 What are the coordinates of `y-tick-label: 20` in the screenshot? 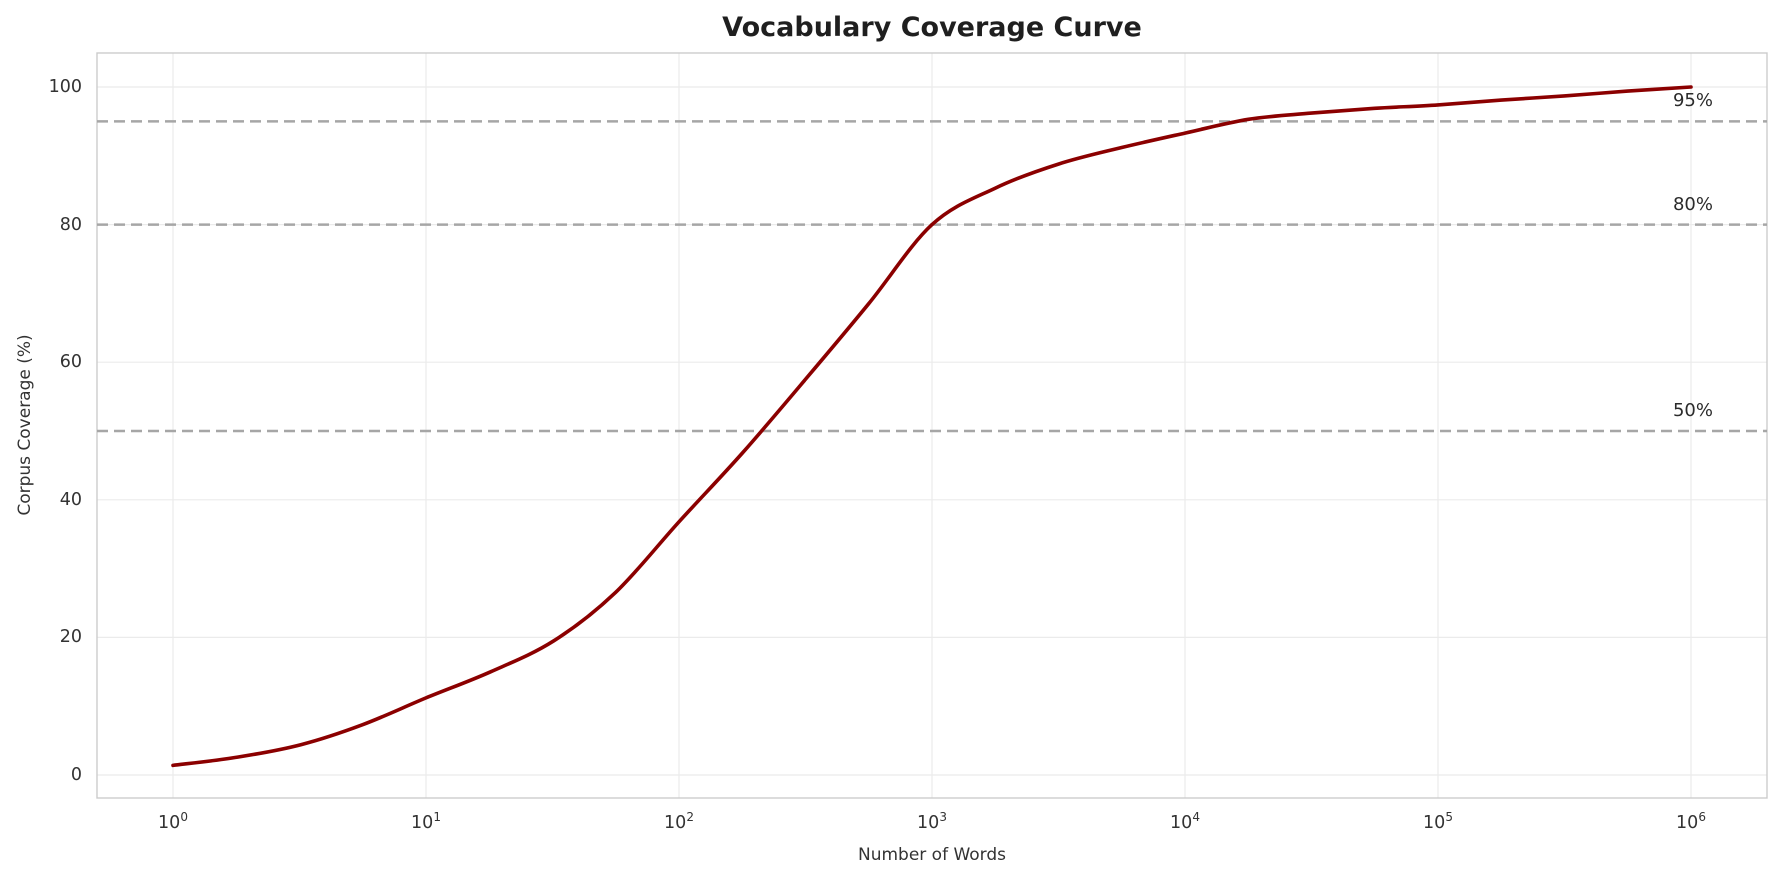 It's located at (70, 637).